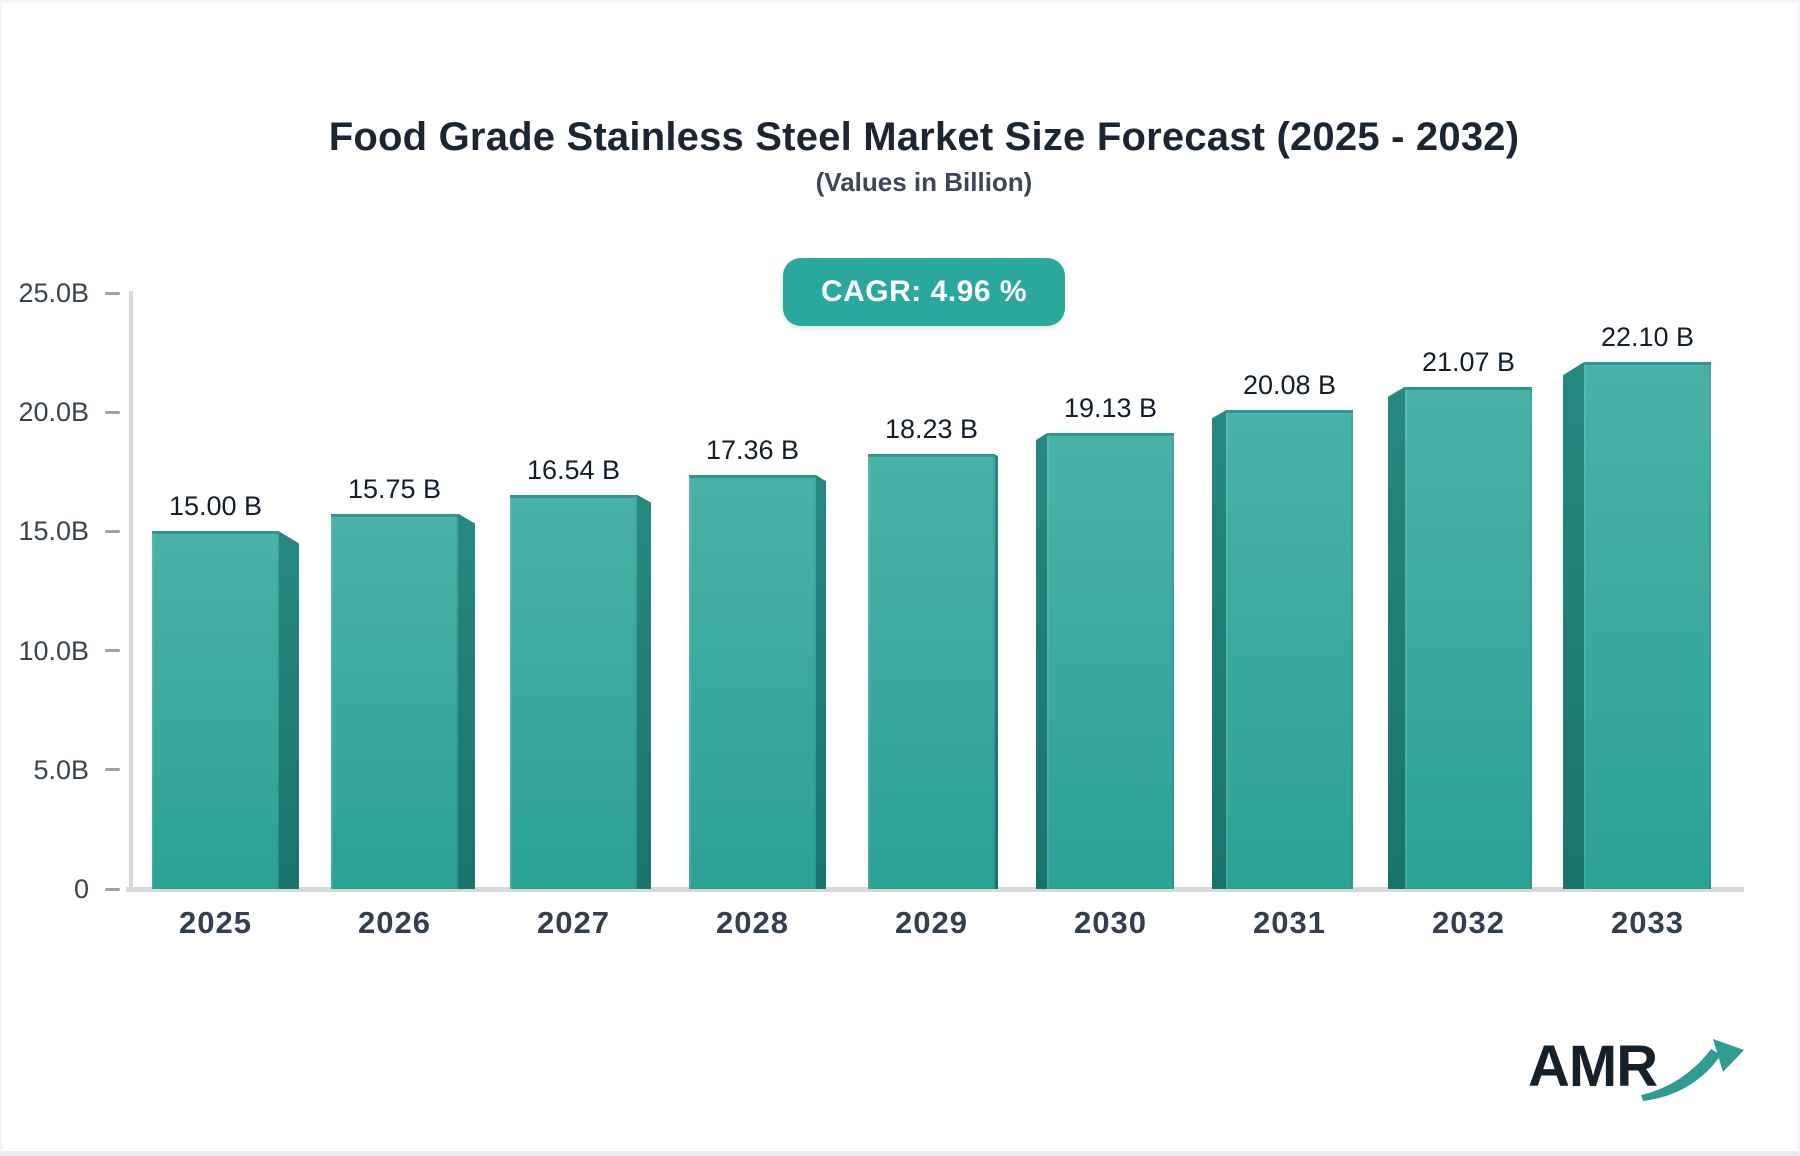 The width and height of the screenshot is (1800, 1156). I want to click on bar-2033, so click(1647, 625).